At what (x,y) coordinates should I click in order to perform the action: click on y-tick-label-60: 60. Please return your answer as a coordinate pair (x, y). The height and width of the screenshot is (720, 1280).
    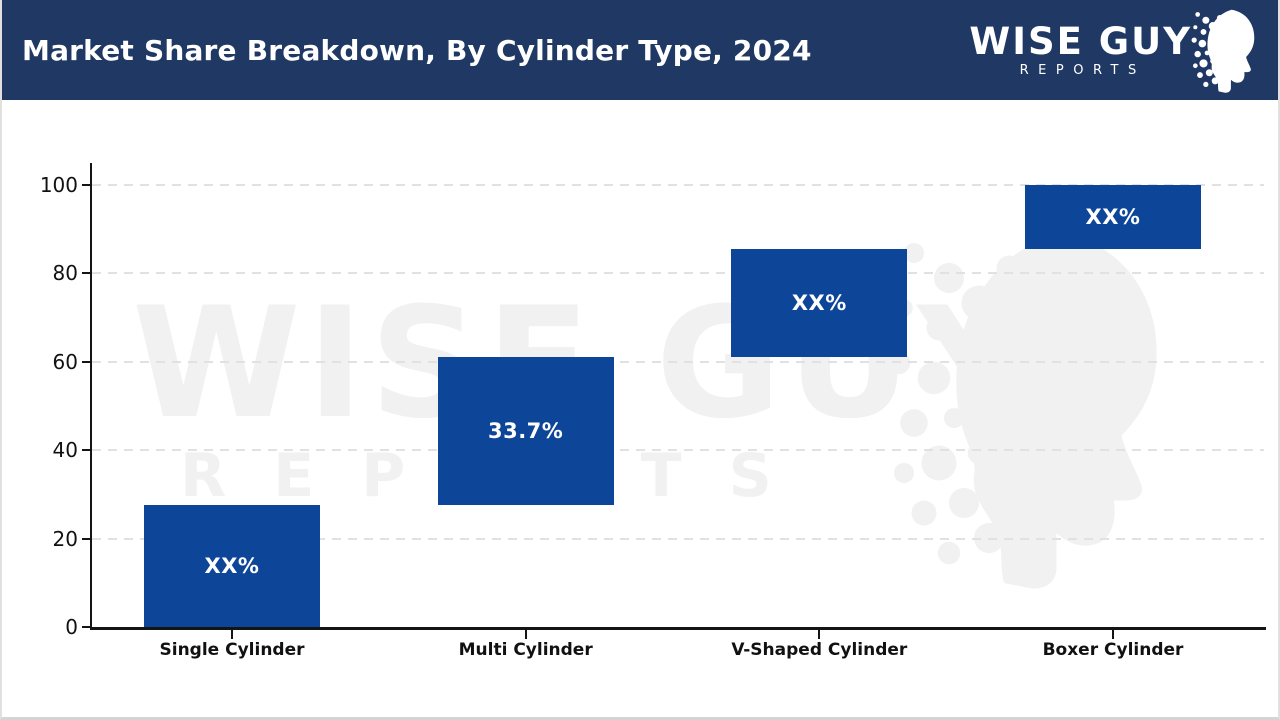
    Looking at the image, I should click on (65, 361).